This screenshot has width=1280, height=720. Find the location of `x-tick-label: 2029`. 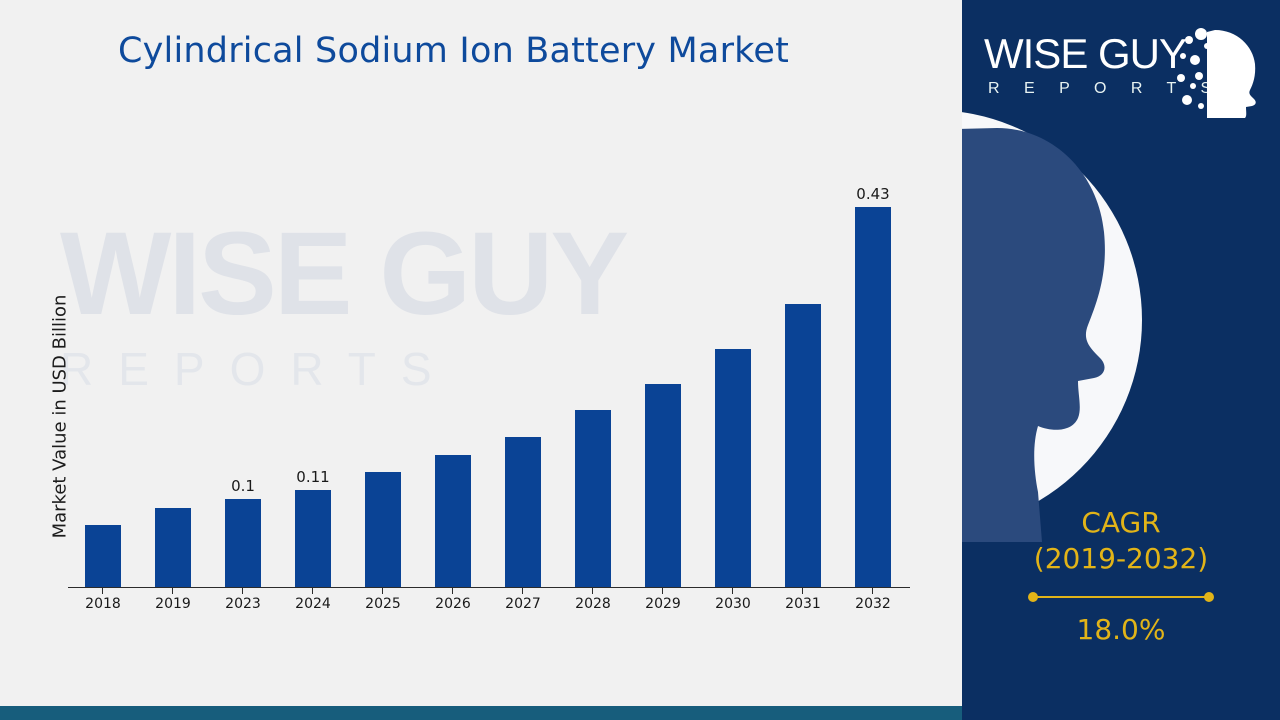

x-tick-label: 2029 is located at coordinates (663, 604).